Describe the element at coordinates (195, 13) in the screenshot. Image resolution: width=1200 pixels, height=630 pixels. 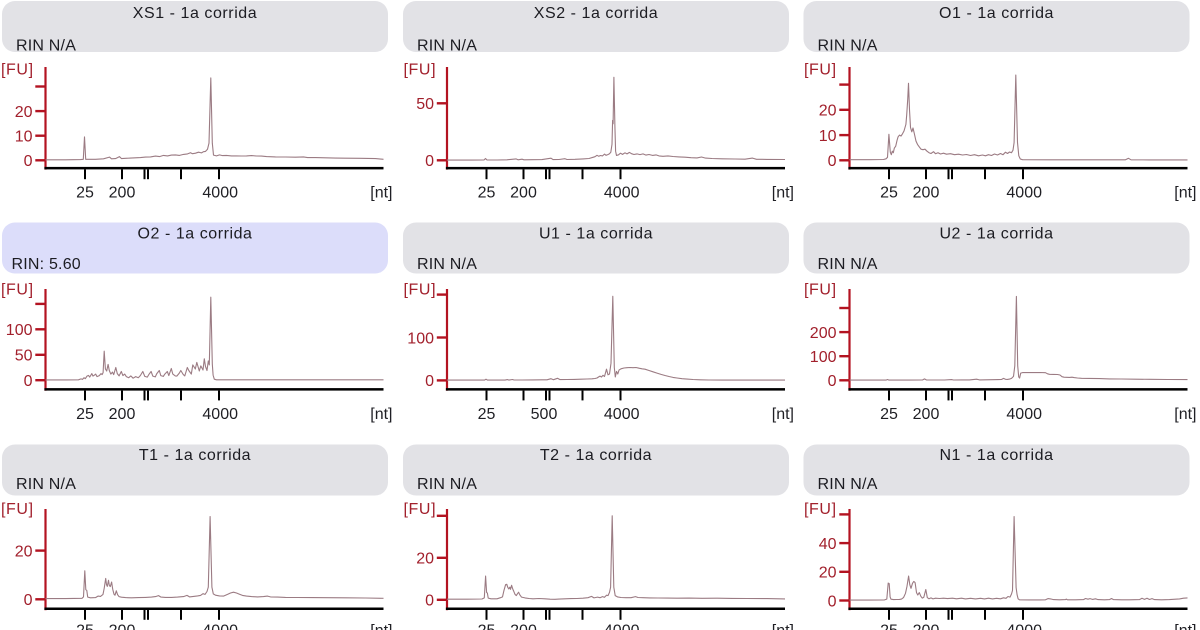
I see `svg-text: XS1 - 1a corrida` at that location.